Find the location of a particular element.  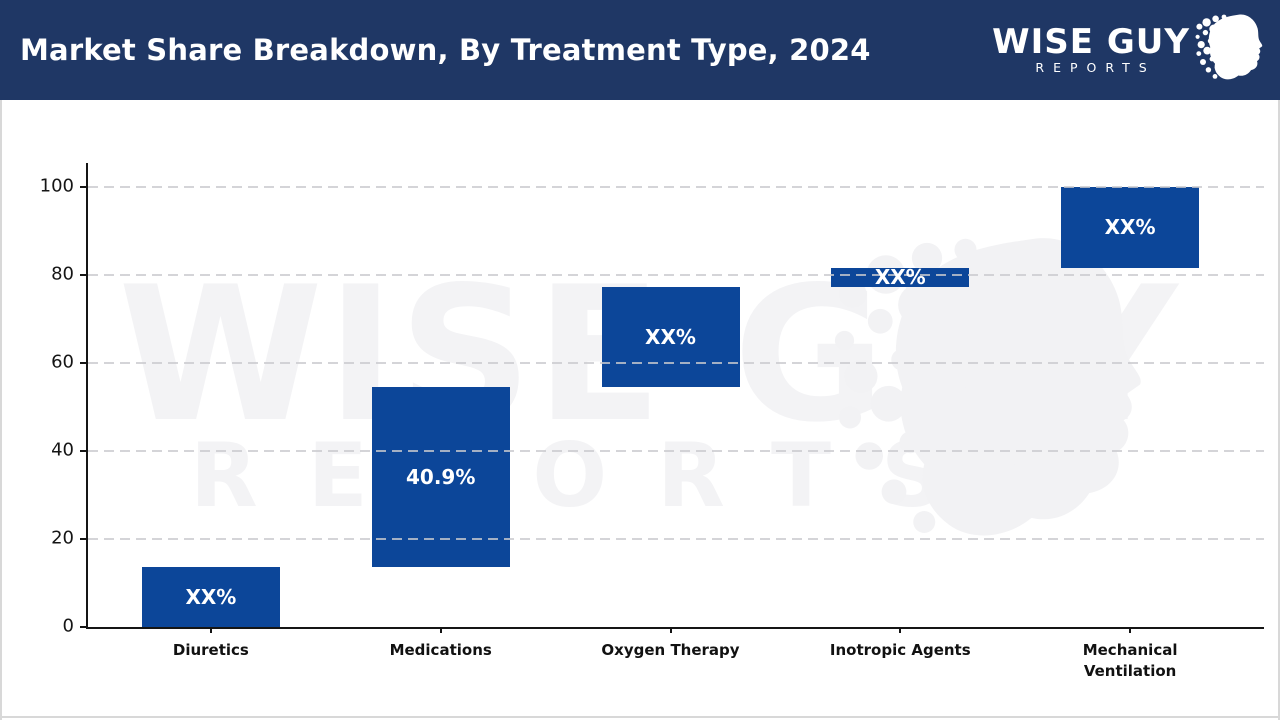

logo-wordmark-line2: REPORTS is located at coordinates (1095, 68).